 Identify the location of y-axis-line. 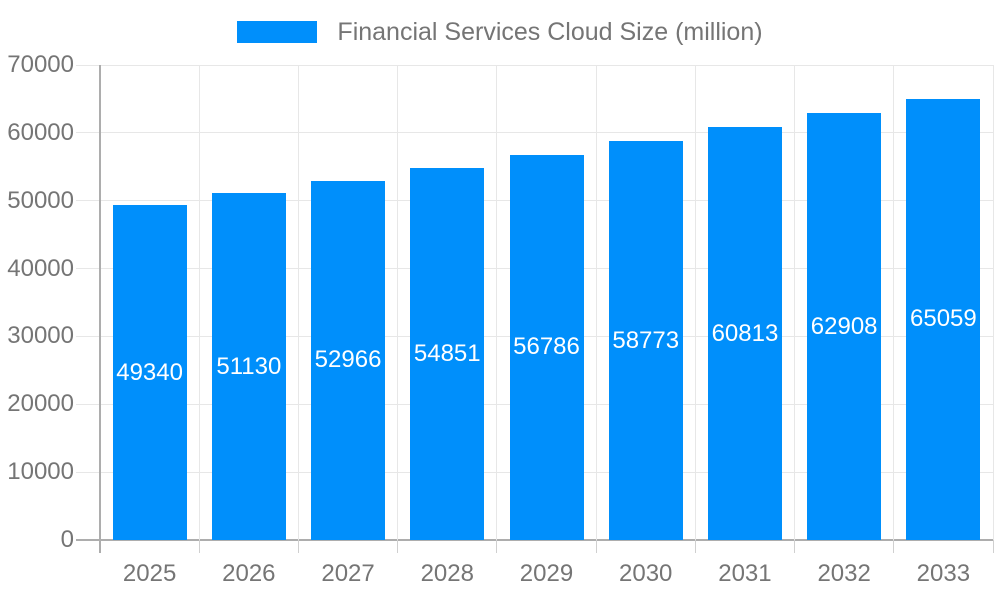
(100, 309).